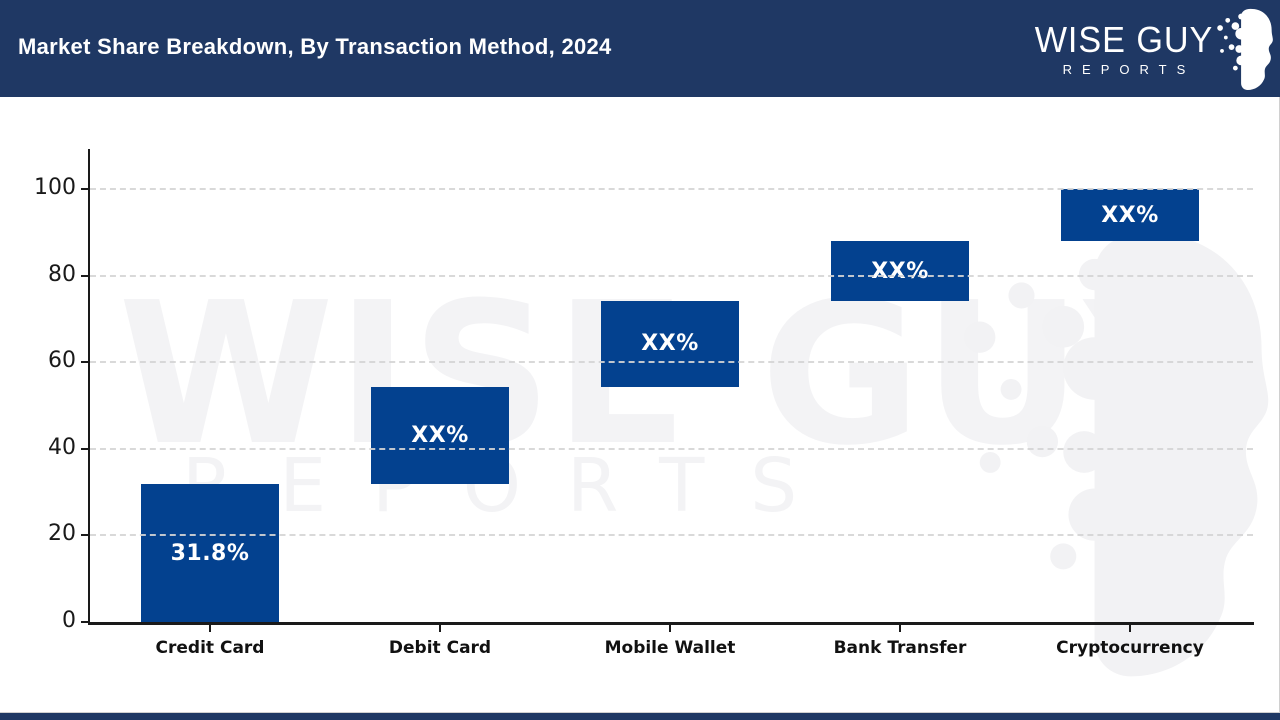 This screenshot has height=720, width=1280. Describe the element at coordinates (62, 361) in the screenshot. I see `y-tick-label-60: 60` at that location.